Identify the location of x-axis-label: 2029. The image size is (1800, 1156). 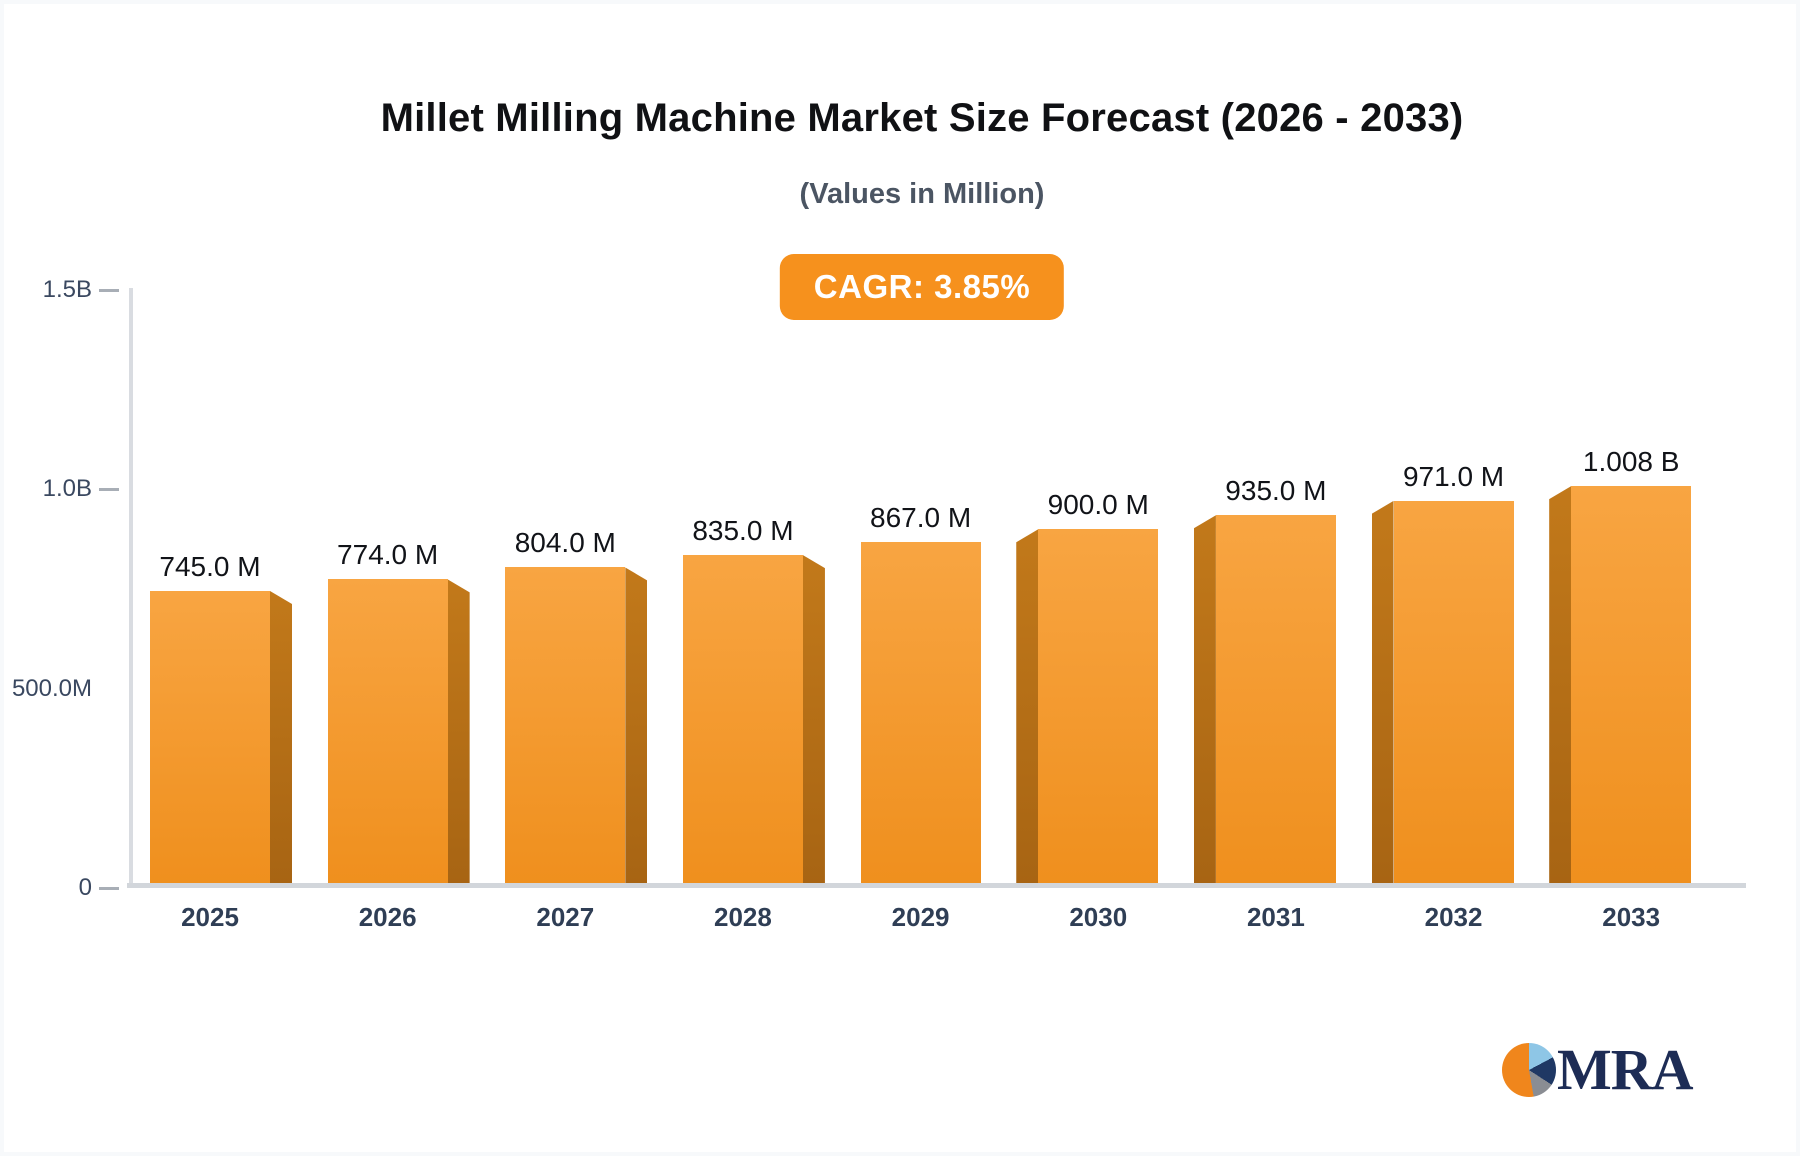
(920, 917).